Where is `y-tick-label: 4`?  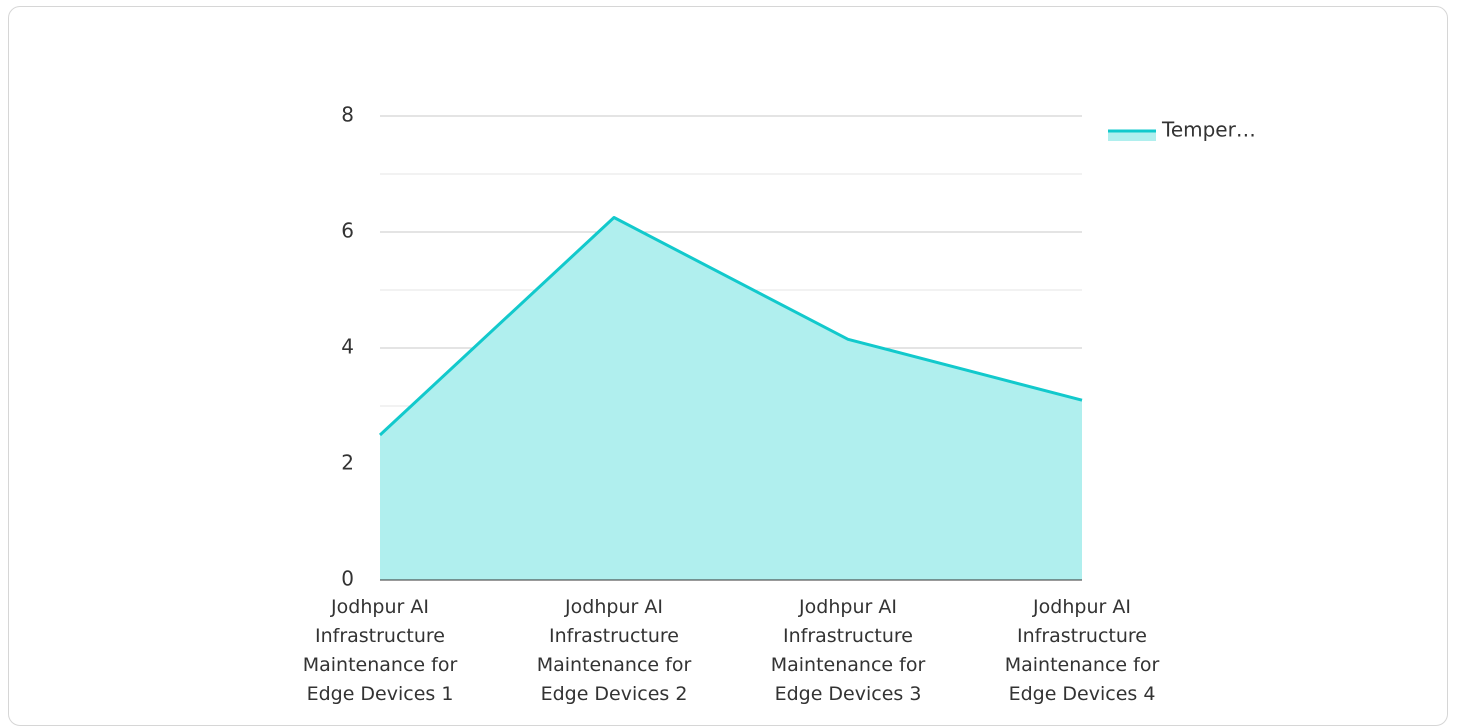
y-tick-label: 4 is located at coordinates (347, 347).